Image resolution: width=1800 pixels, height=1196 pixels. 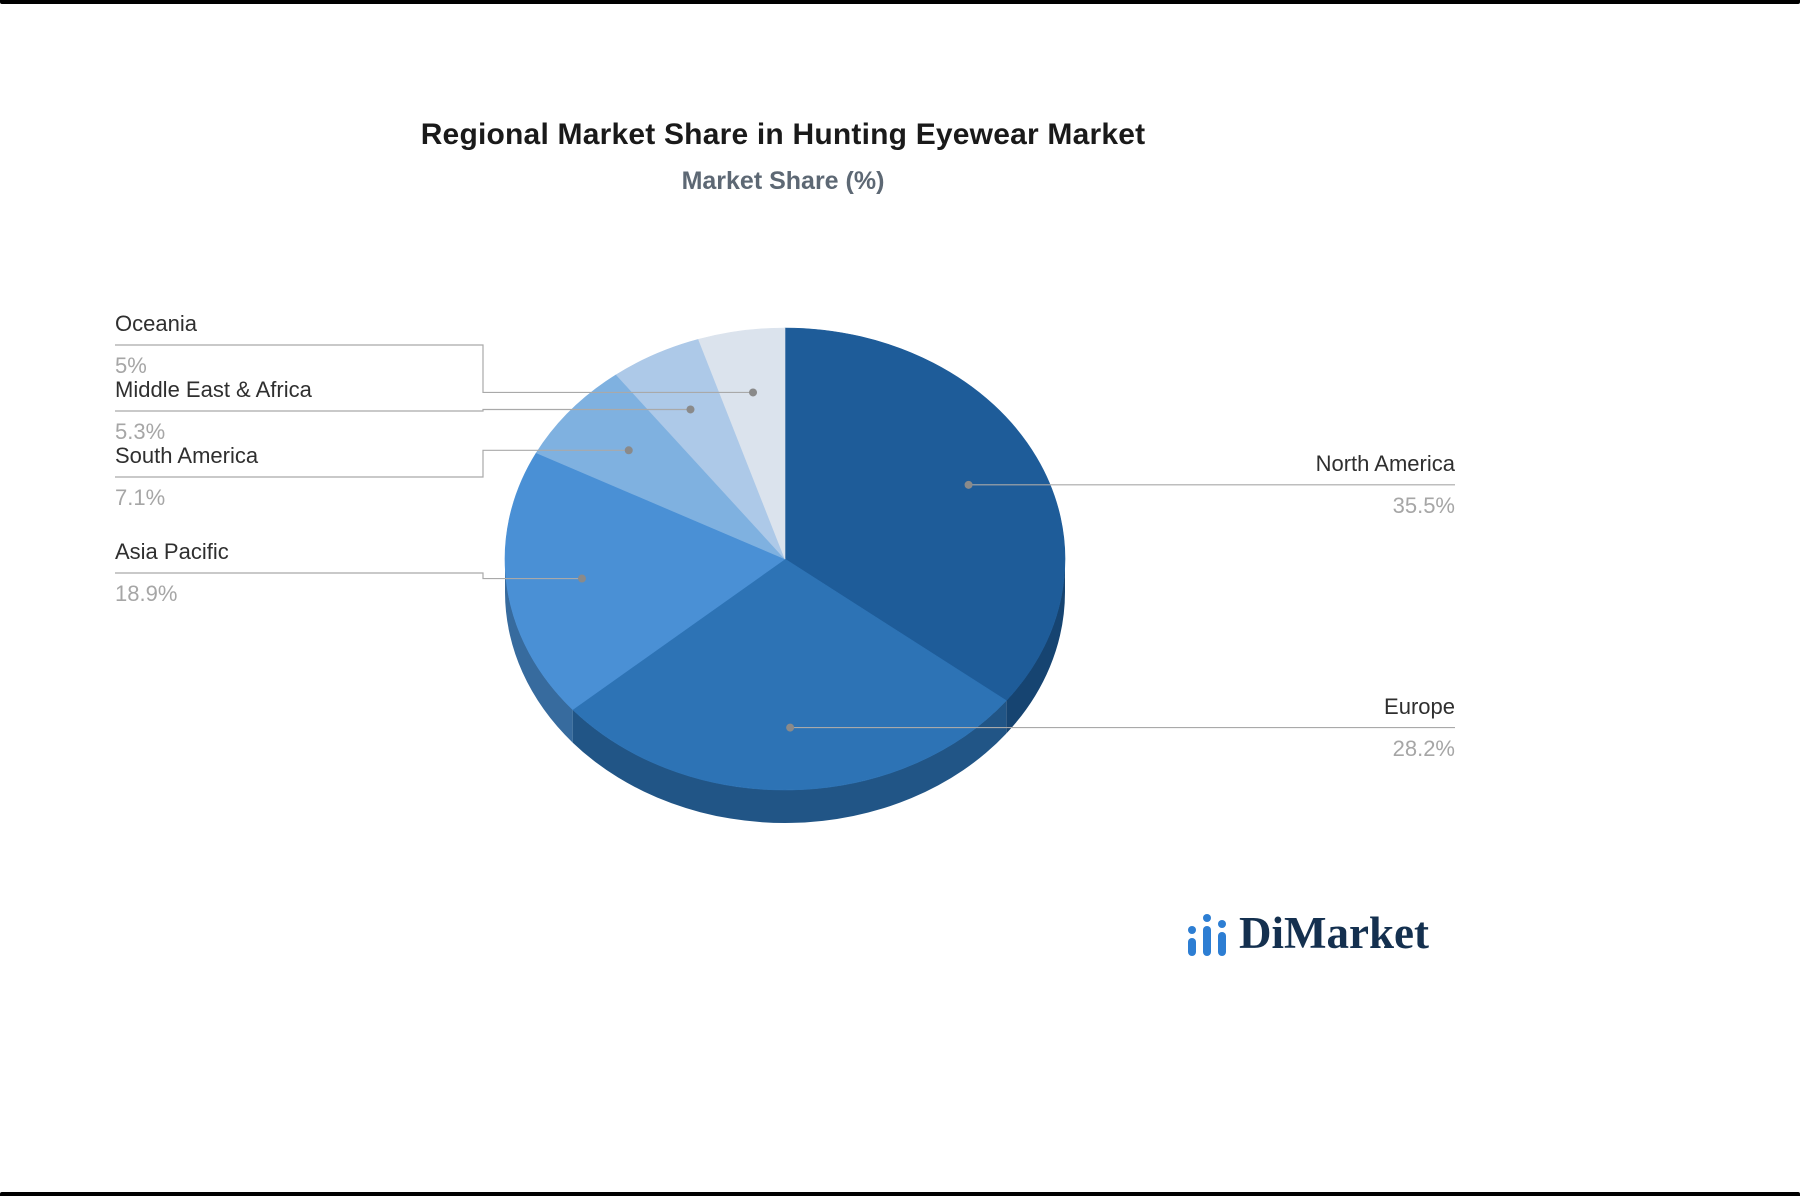 I want to click on leader-line-oceania, so click(x=434, y=369).